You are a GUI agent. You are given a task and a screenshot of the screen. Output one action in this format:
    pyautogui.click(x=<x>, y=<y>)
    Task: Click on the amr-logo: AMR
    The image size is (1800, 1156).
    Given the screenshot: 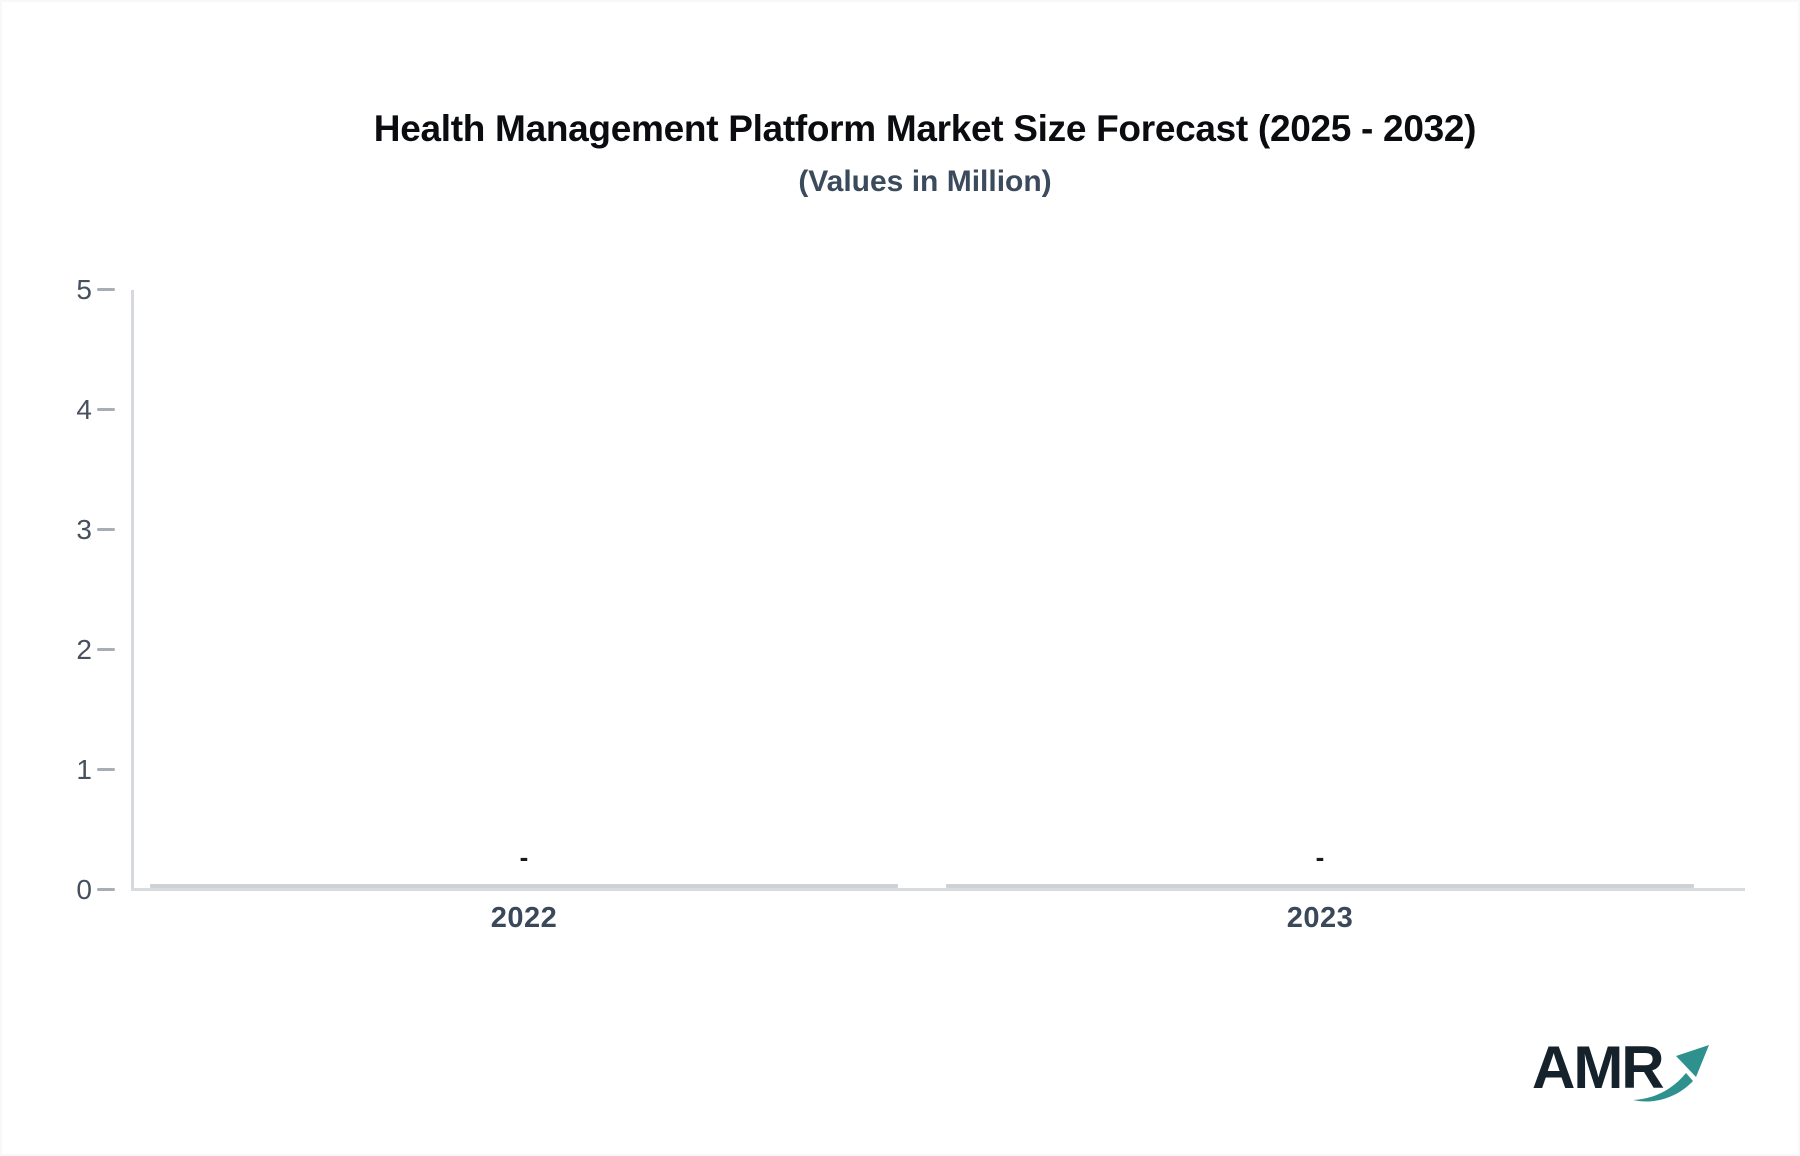 What is the action you would take?
    pyautogui.click(x=1627, y=1076)
    